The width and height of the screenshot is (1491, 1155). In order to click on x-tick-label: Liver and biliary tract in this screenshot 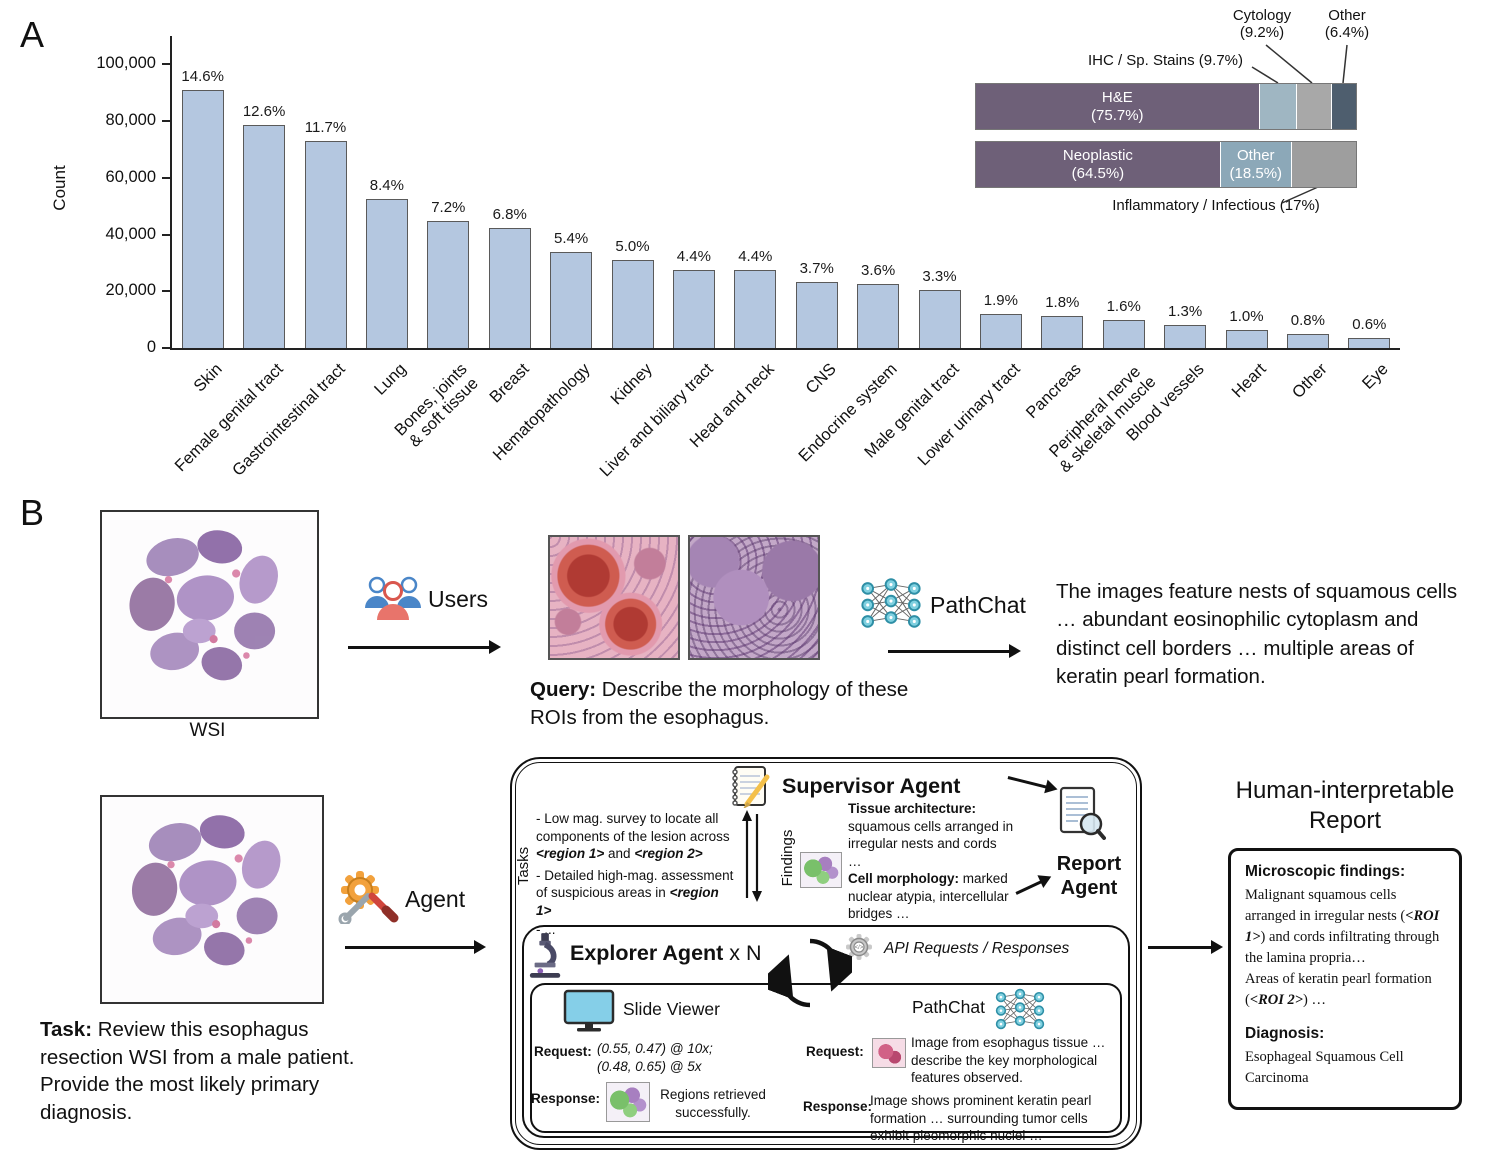, I will do `click(656, 420)`.